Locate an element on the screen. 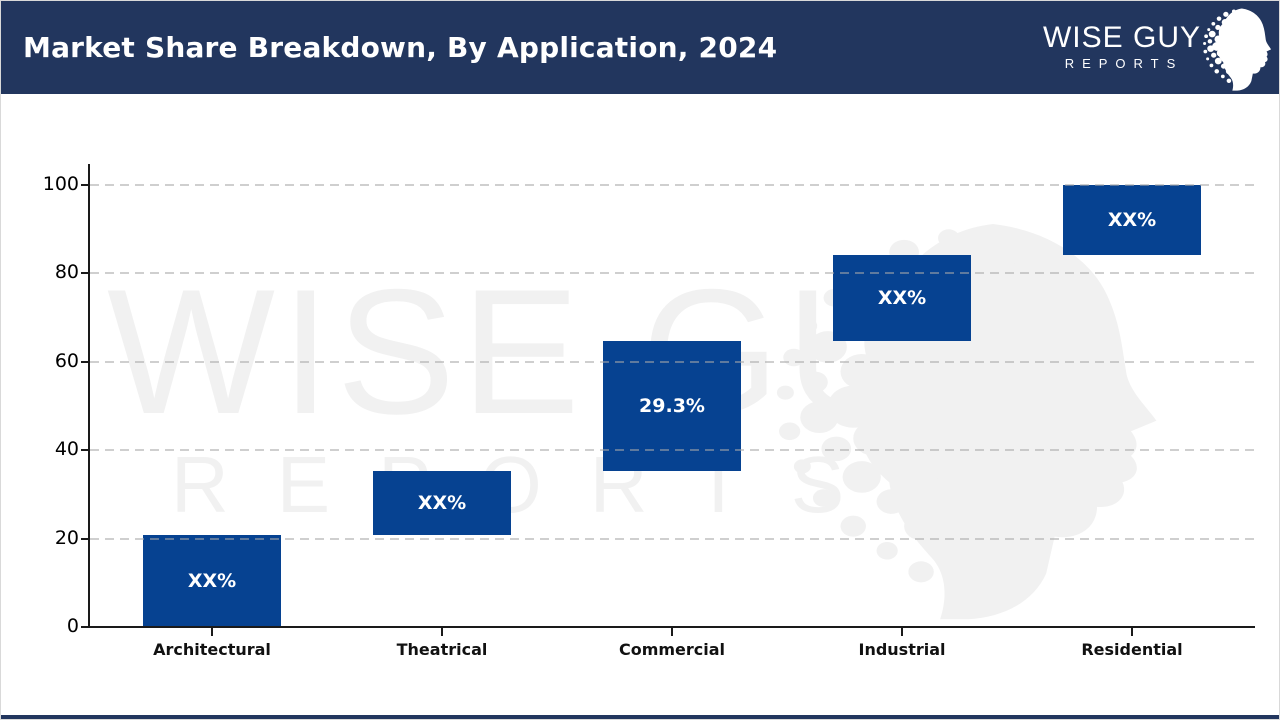 Image resolution: width=1280 pixels, height=720 pixels. y-tick-label: 60 is located at coordinates (66, 360).